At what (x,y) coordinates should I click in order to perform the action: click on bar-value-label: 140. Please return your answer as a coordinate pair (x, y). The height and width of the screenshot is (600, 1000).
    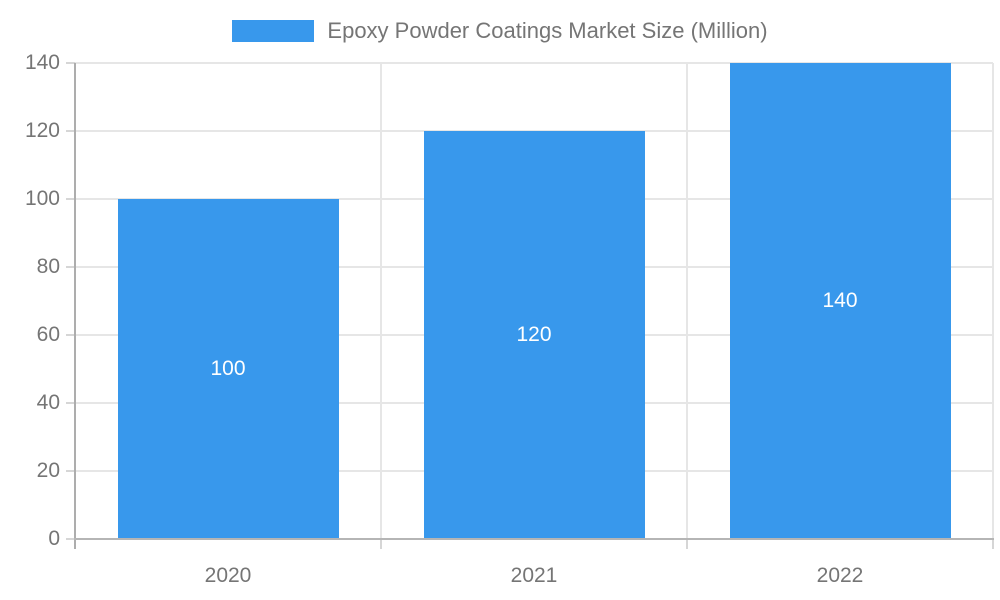
    Looking at the image, I should click on (840, 300).